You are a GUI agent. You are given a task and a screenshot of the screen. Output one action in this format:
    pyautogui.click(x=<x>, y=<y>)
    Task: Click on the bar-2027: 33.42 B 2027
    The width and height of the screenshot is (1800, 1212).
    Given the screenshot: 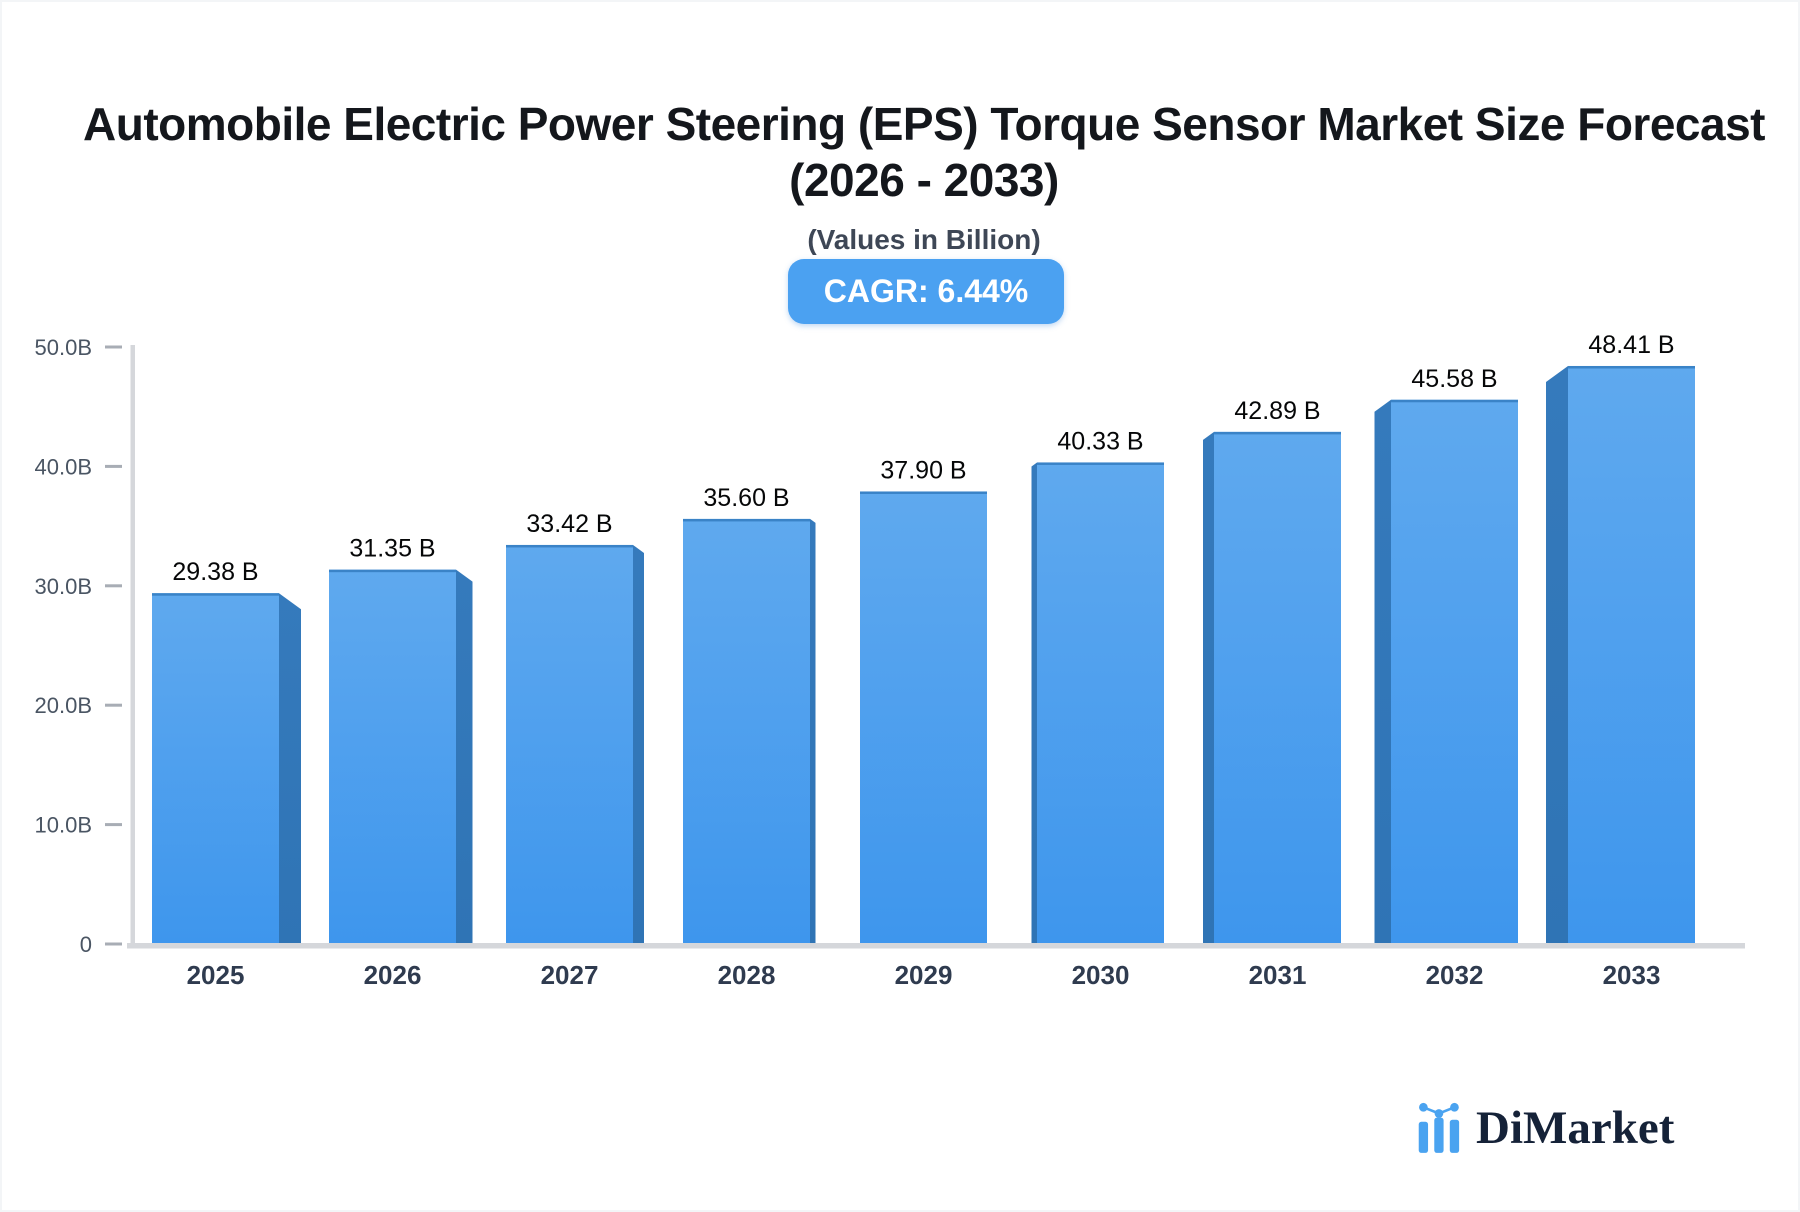 What is the action you would take?
    pyautogui.click(x=575, y=750)
    